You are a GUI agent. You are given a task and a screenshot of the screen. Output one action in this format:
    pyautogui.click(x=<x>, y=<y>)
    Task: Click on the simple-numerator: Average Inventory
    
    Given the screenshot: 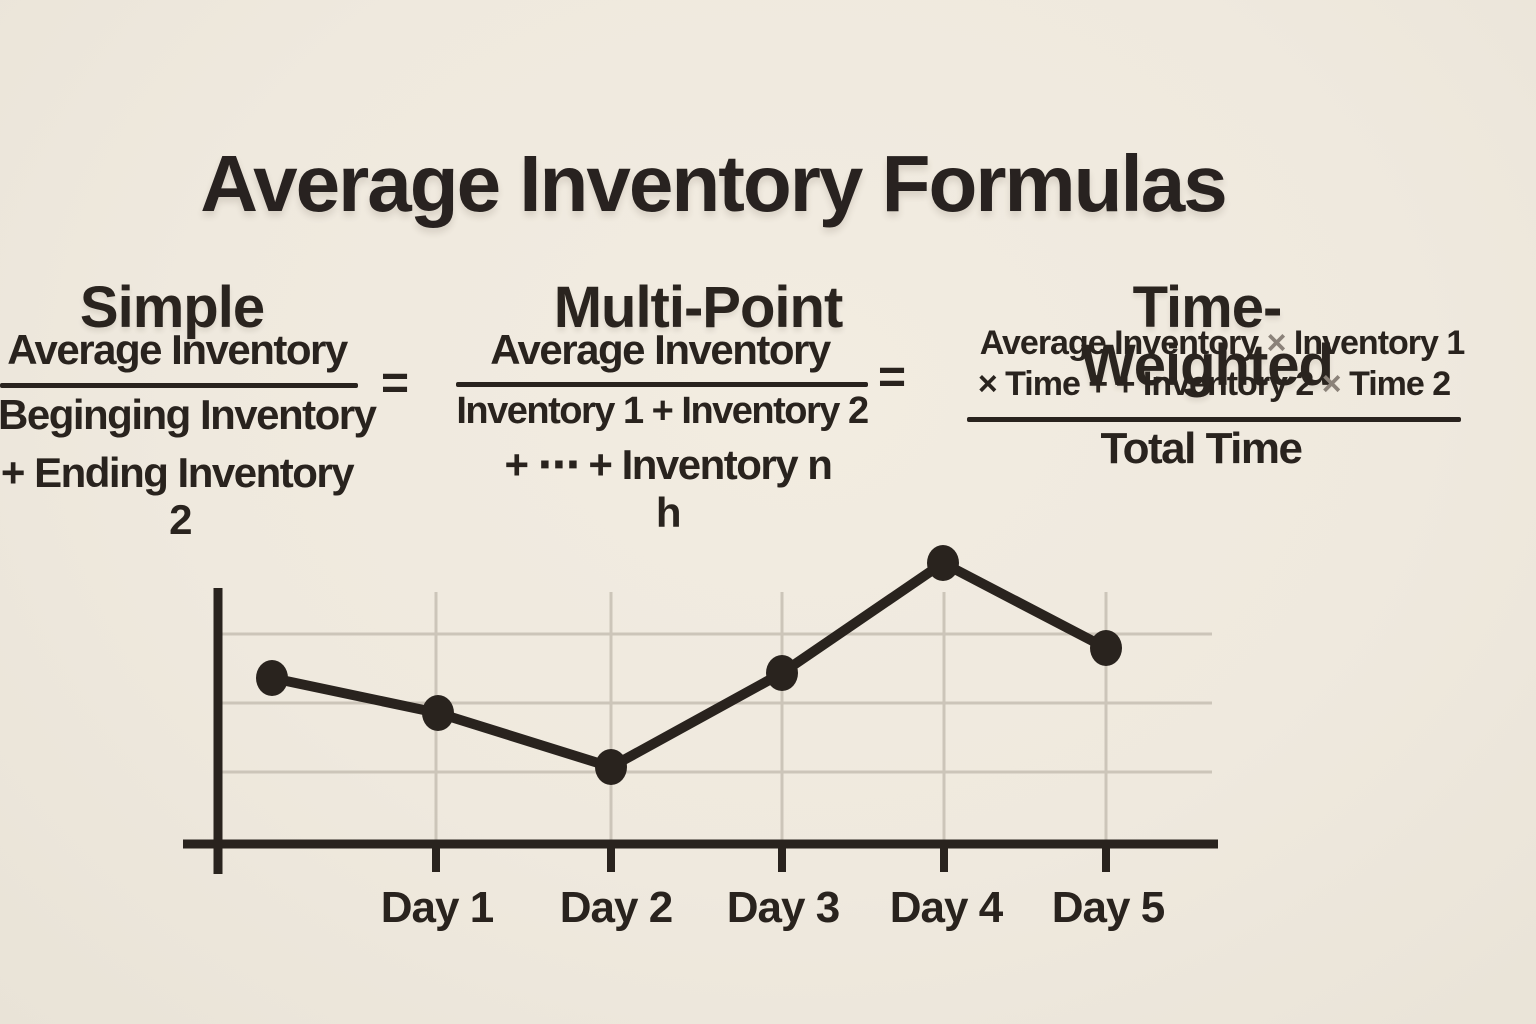 What is the action you would take?
    pyautogui.click(x=177, y=349)
    